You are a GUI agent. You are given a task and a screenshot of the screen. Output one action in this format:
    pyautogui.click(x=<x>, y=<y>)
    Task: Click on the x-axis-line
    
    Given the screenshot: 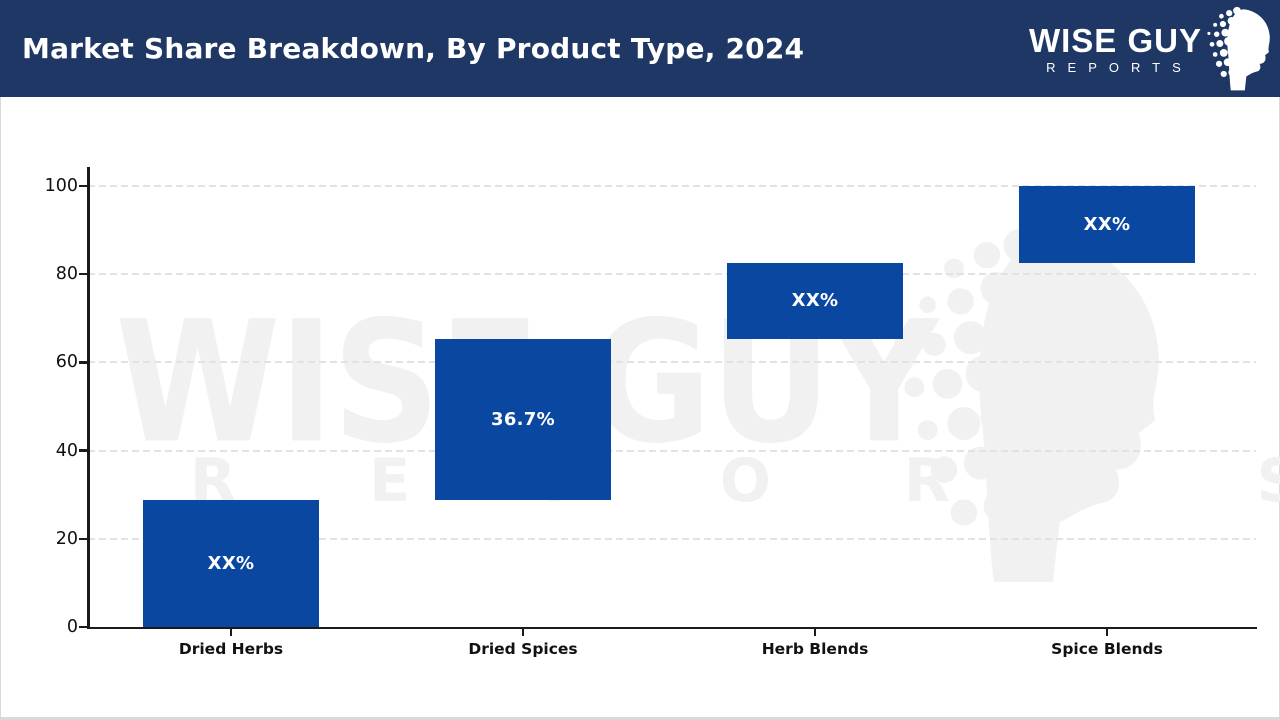 What is the action you would take?
    pyautogui.click(x=672, y=627)
    